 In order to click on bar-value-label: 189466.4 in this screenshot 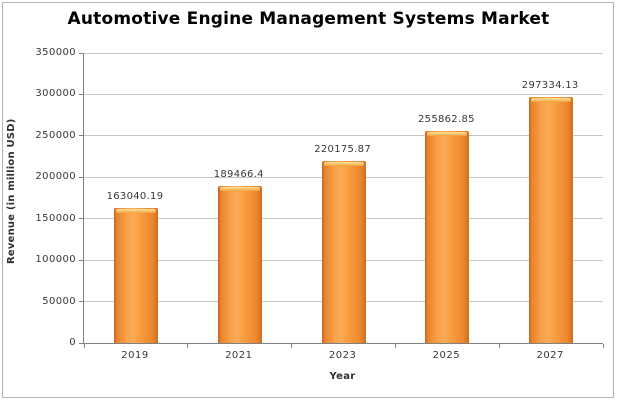, I will do `click(238, 174)`.